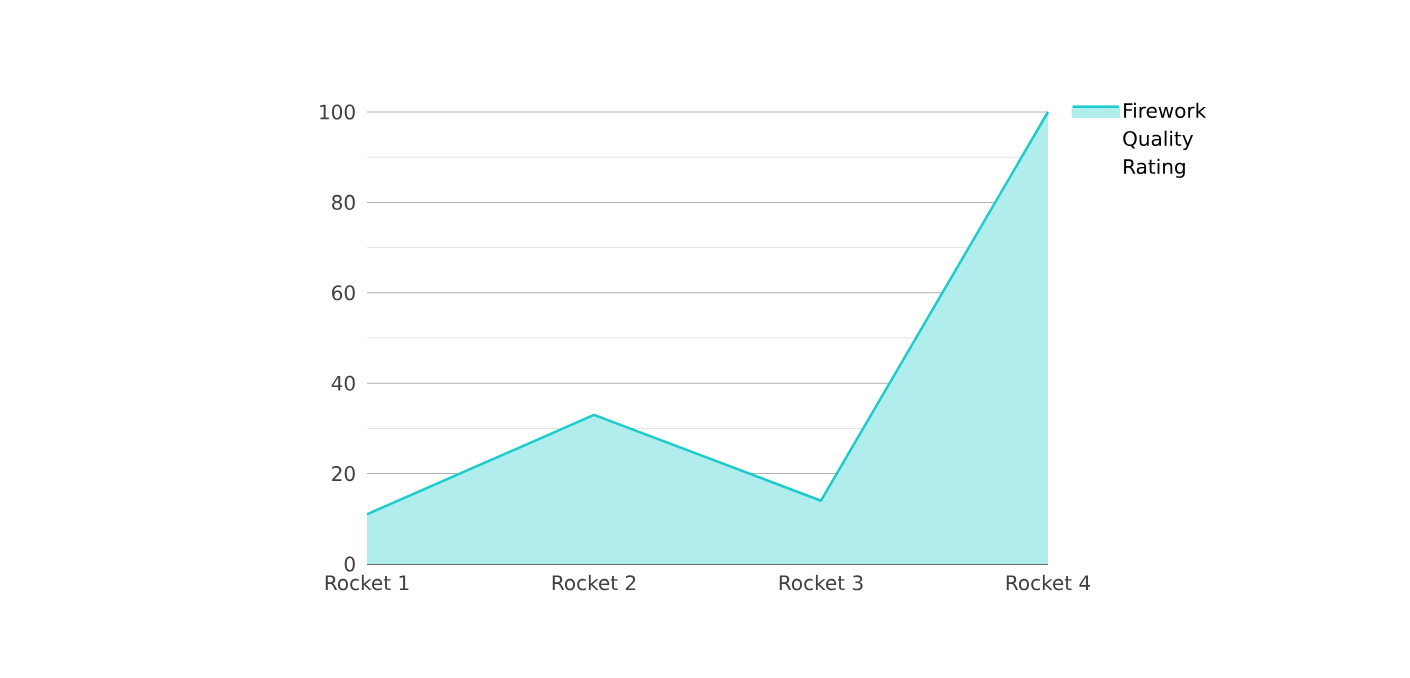 This screenshot has height=678, width=1410. What do you see at coordinates (343, 202) in the screenshot?
I see `y-tick-label: 80` at bounding box center [343, 202].